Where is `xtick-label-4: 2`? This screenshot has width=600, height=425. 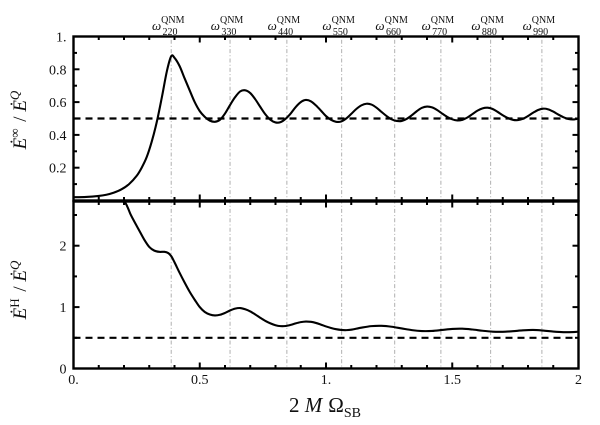 xtick-label-4: 2 is located at coordinates (578, 380).